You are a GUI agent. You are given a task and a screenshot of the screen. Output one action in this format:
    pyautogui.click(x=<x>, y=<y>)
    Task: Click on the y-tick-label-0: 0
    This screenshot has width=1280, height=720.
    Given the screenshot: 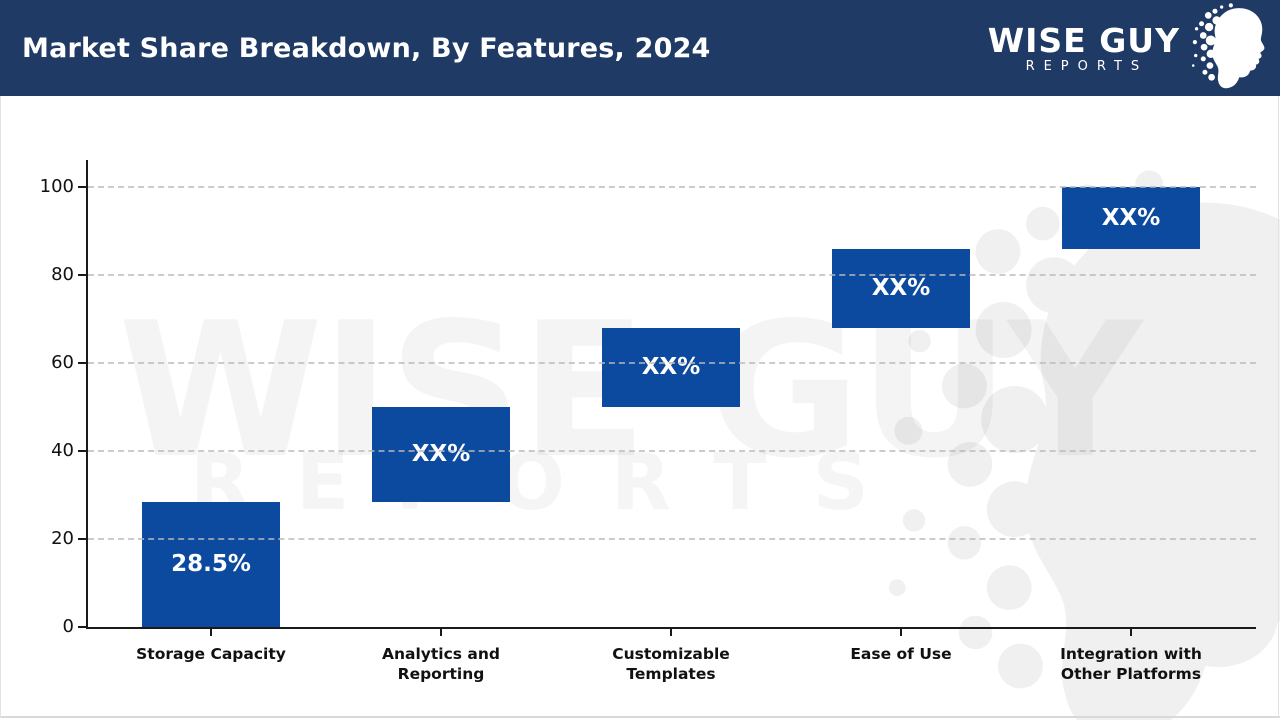 What is the action you would take?
    pyautogui.click(x=68, y=626)
    